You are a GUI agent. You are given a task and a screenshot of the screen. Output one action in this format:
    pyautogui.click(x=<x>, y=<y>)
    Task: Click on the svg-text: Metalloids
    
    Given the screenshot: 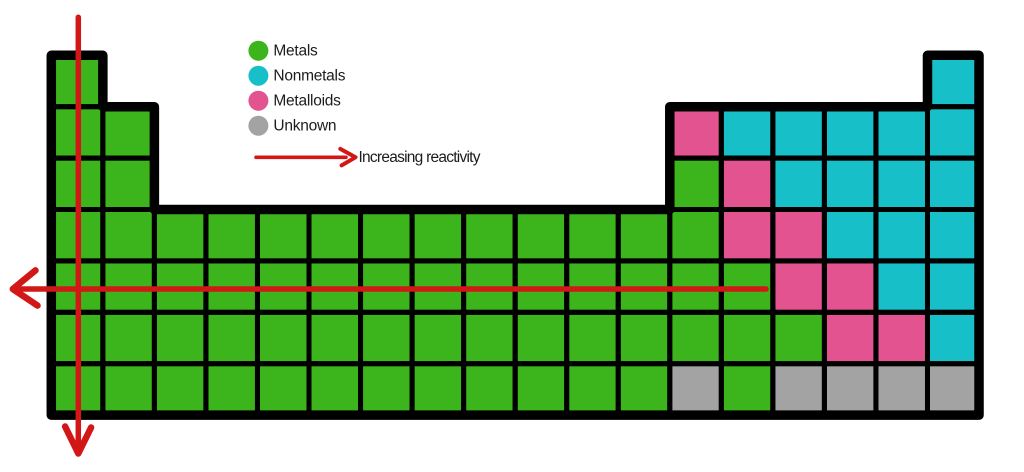 What is the action you would take?
    pyautogui.click(x=307, y=101)
    